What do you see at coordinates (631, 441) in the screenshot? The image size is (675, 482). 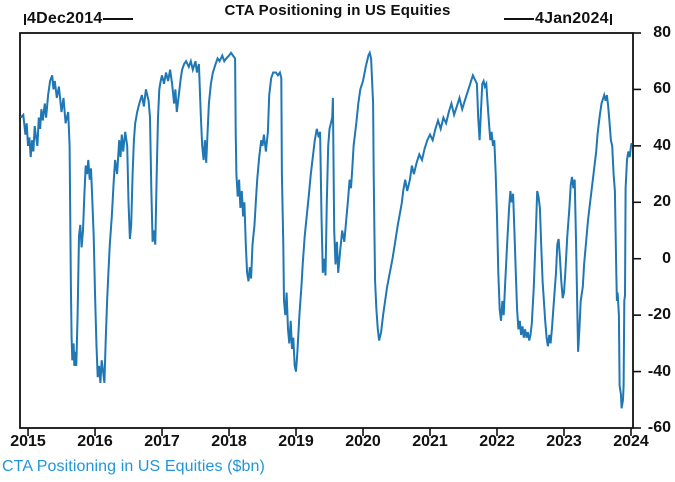 I see `x-tick-label: 2024` at bounding box center [631, 441].